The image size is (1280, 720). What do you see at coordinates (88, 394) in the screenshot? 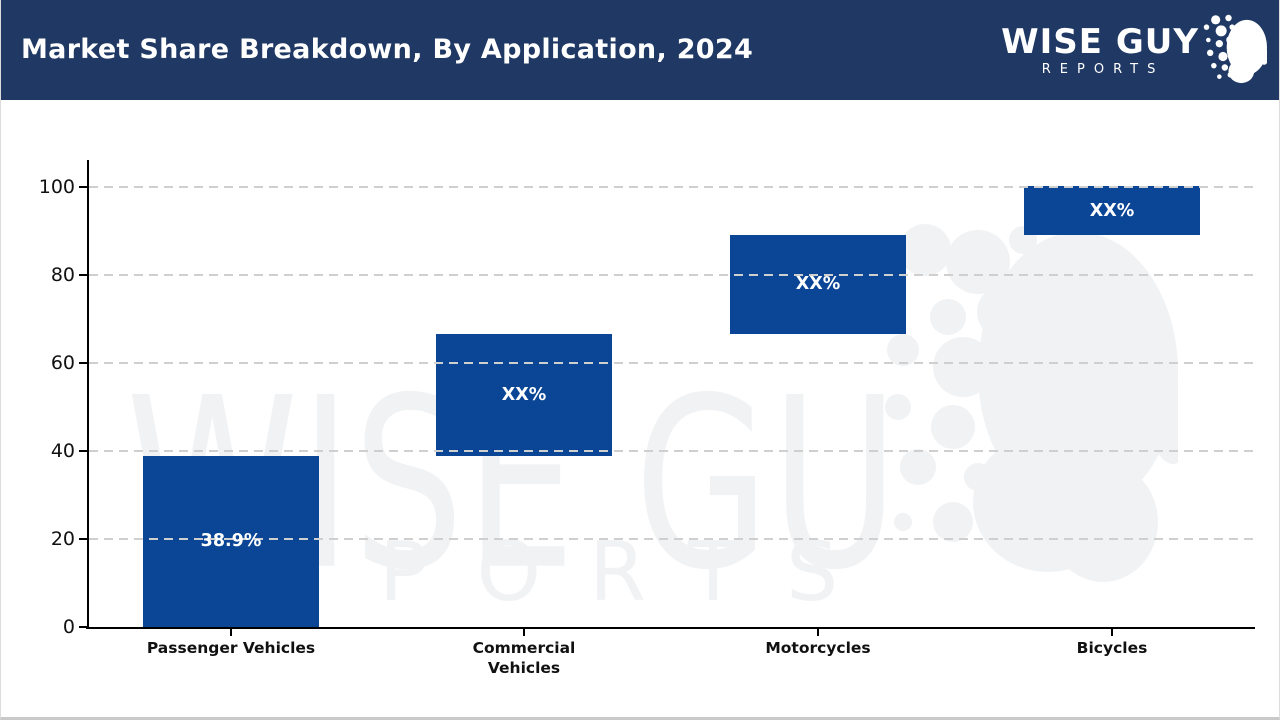
I see `y-axis` at bounding box center [88, 394].